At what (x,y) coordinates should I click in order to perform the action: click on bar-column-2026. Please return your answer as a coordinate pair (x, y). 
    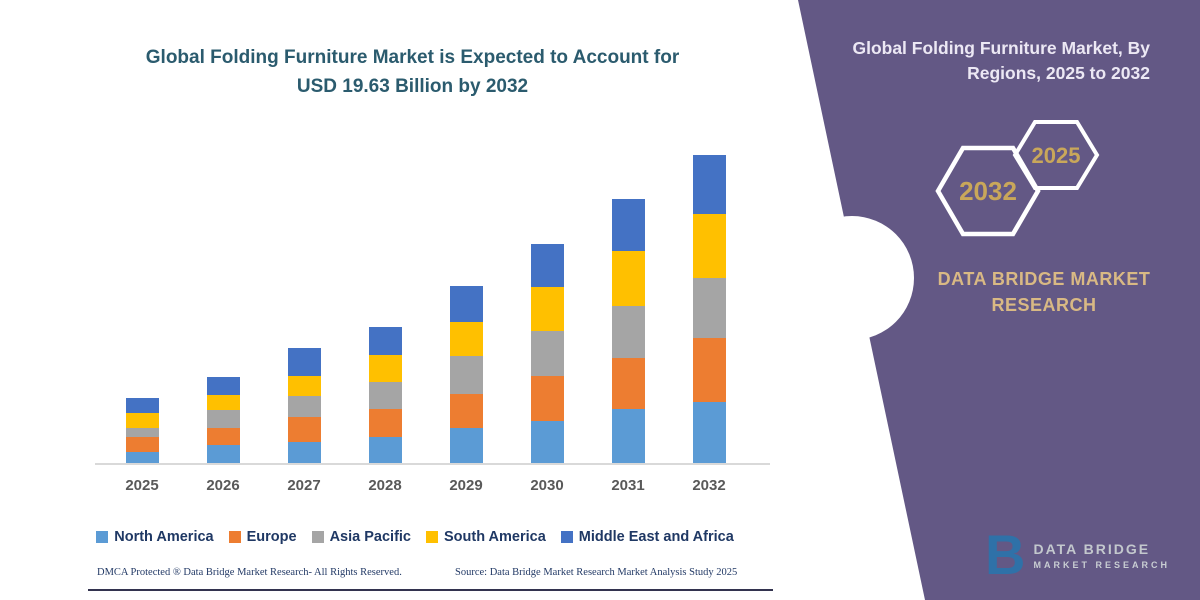
    Looking at the image, I should click on (223, 420).